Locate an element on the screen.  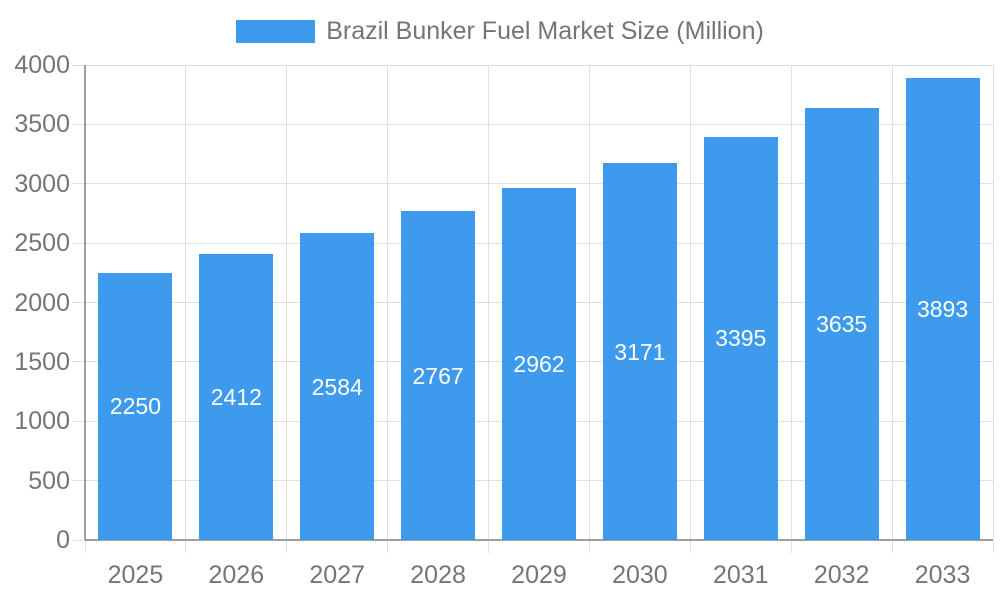
bar-value-label: 3395 is located at coordinates (741, 338).